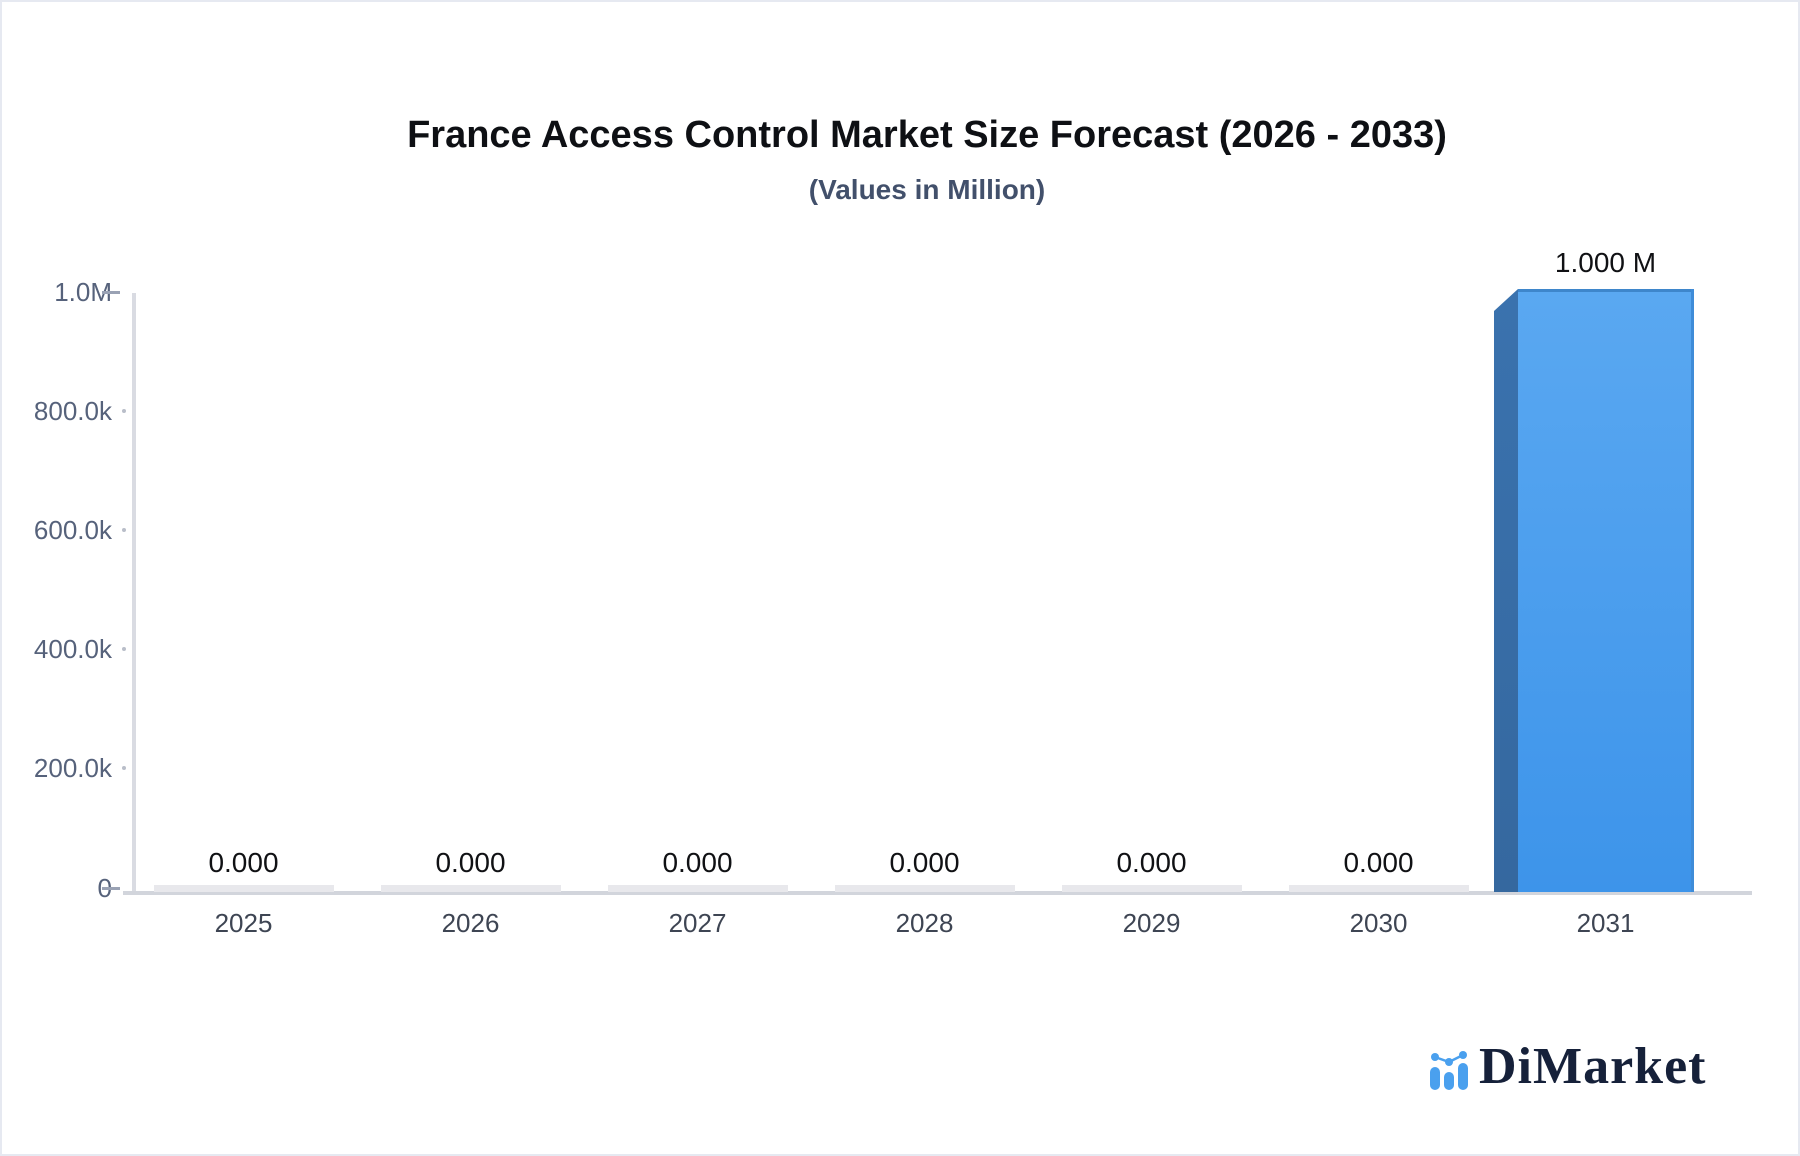 This screenshot has width=1800, height=1156. Describe the element at coordinates (124, 530) in the screenshot. I see `y-tick-mark-600k` at that location.